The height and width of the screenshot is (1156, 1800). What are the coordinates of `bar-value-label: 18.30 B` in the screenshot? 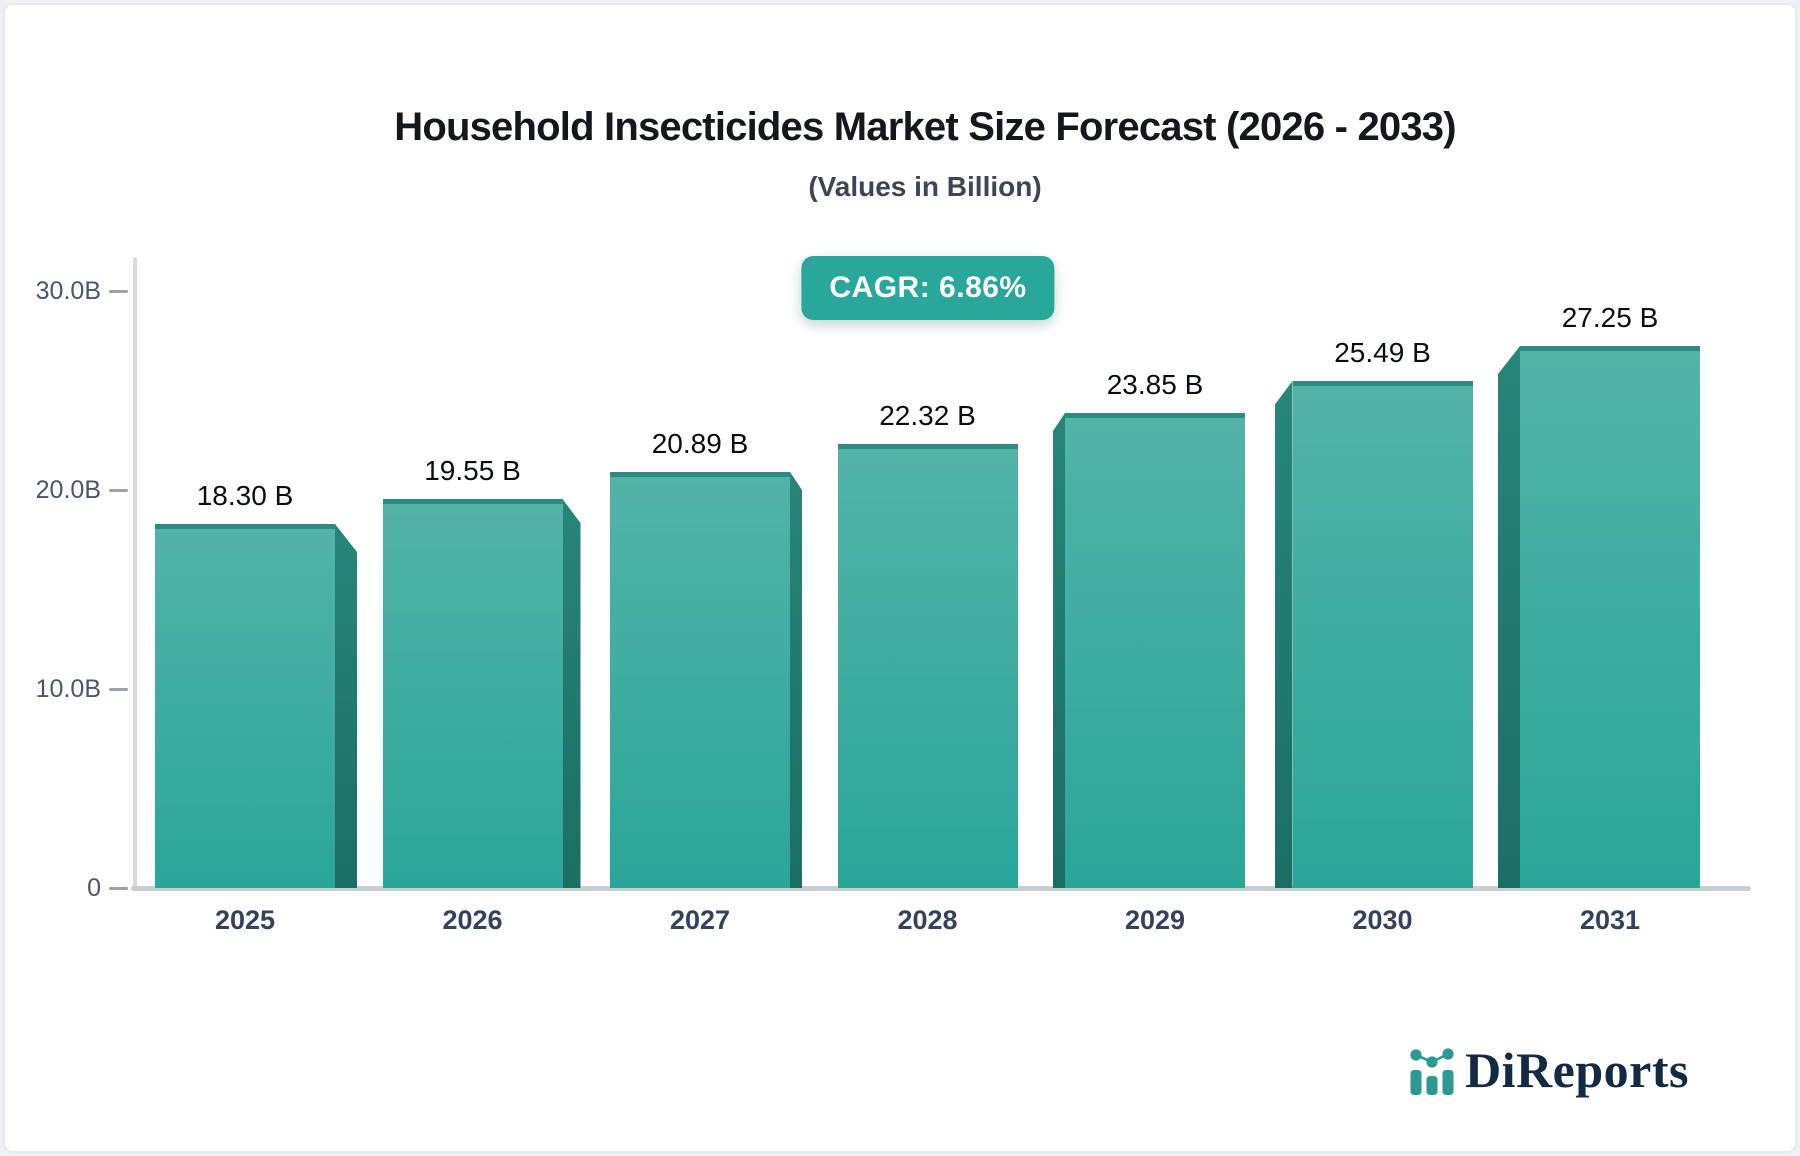 It's located at (245, 495).